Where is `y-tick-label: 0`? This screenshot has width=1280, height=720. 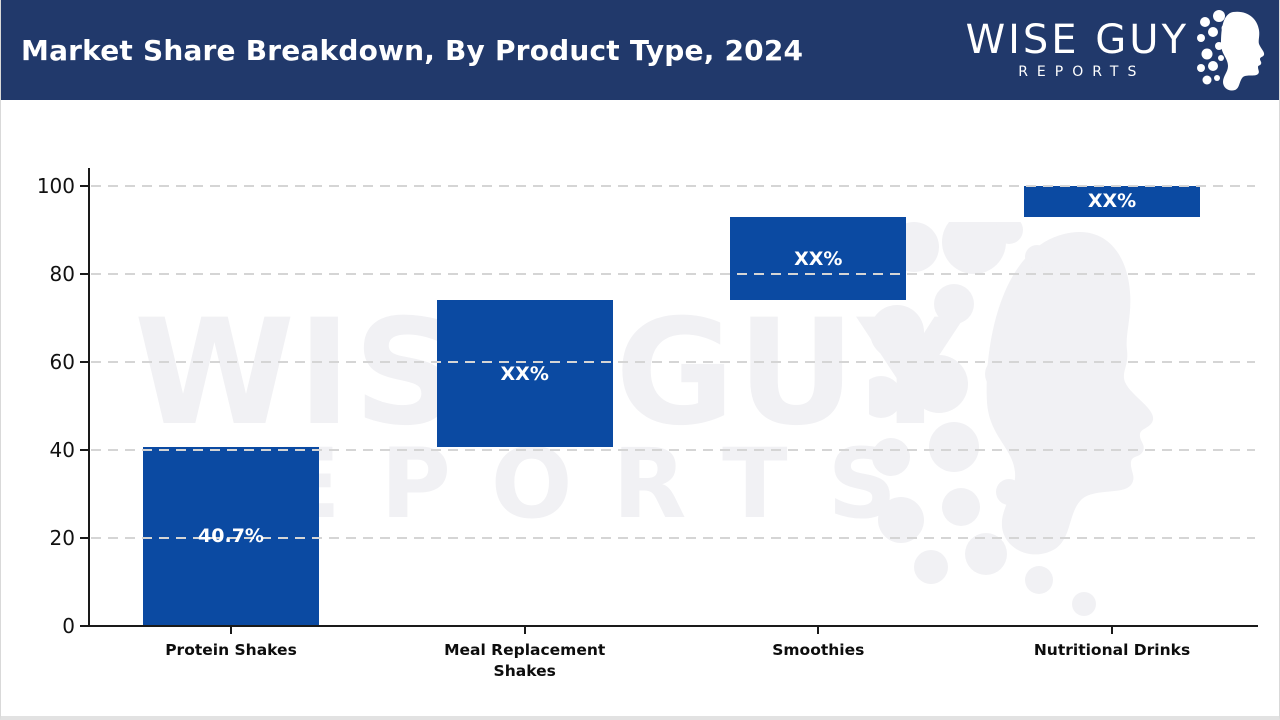
y-tick-label: 0 is located at coordinates (68, 626).